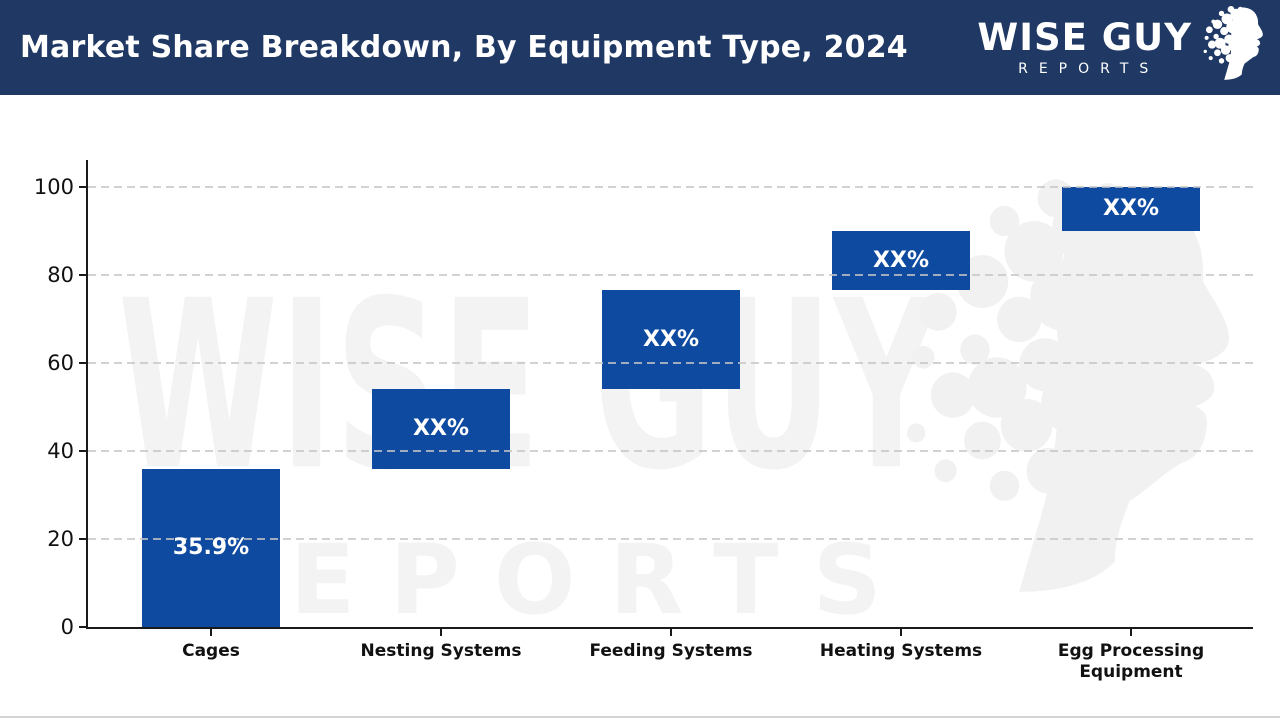  Describe the element at coordinates (1067, 385) in the screenshot. I see `watermark-head-profile-icon` at that location.